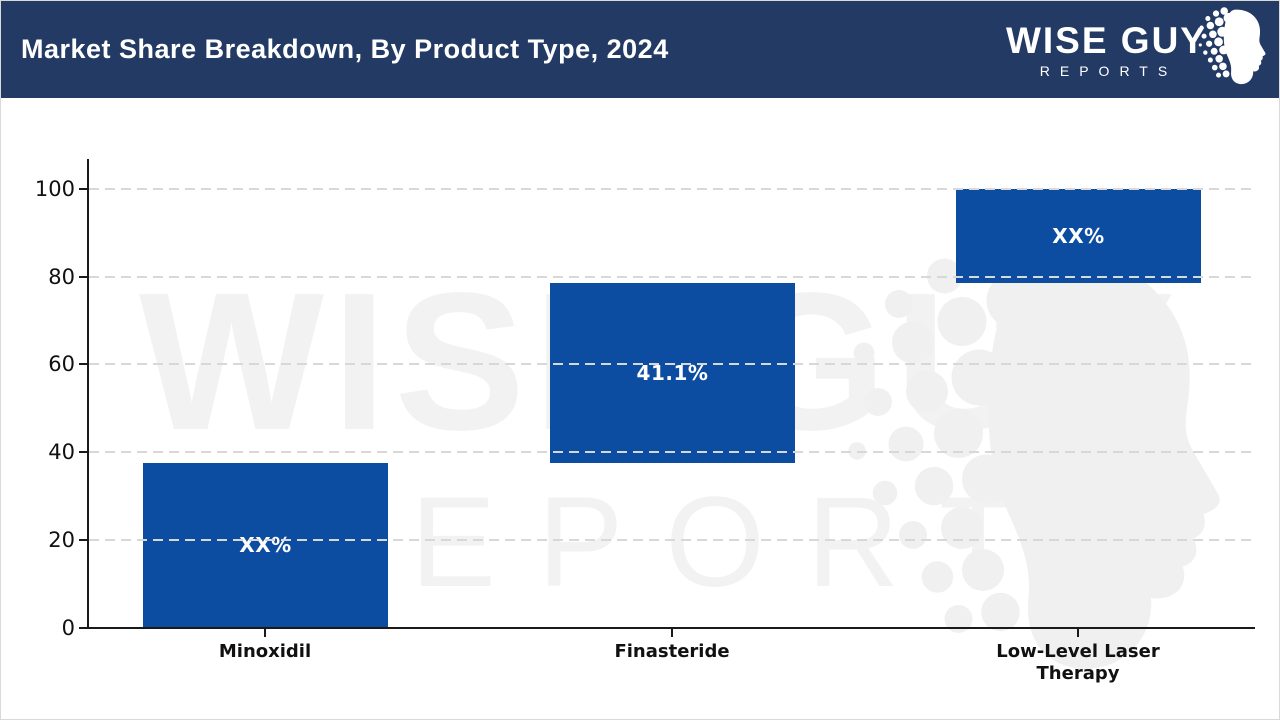 This screenshot has width=1280, height=720. I want to click on bar-finasteride: 41.1%, so click(672, 373).